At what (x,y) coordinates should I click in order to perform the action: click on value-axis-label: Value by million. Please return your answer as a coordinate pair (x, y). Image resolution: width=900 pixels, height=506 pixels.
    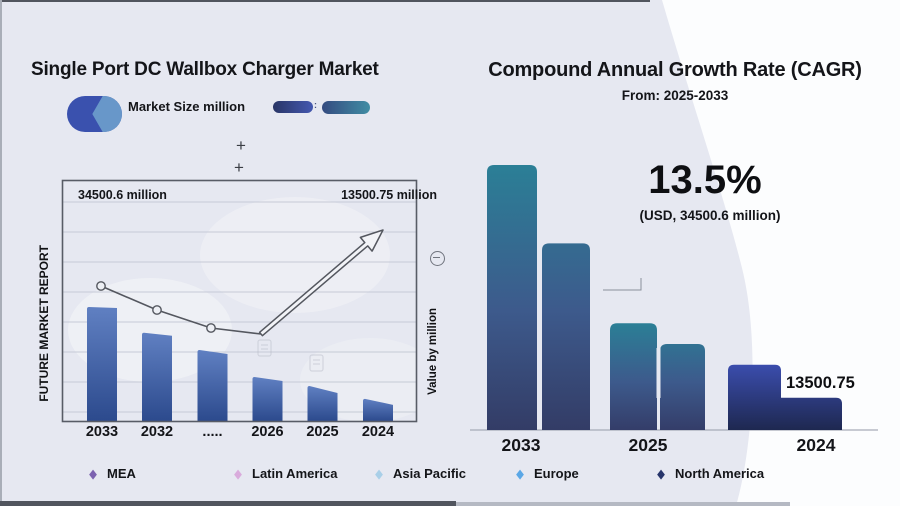
    Looking at the image, I should click on (433, 351).